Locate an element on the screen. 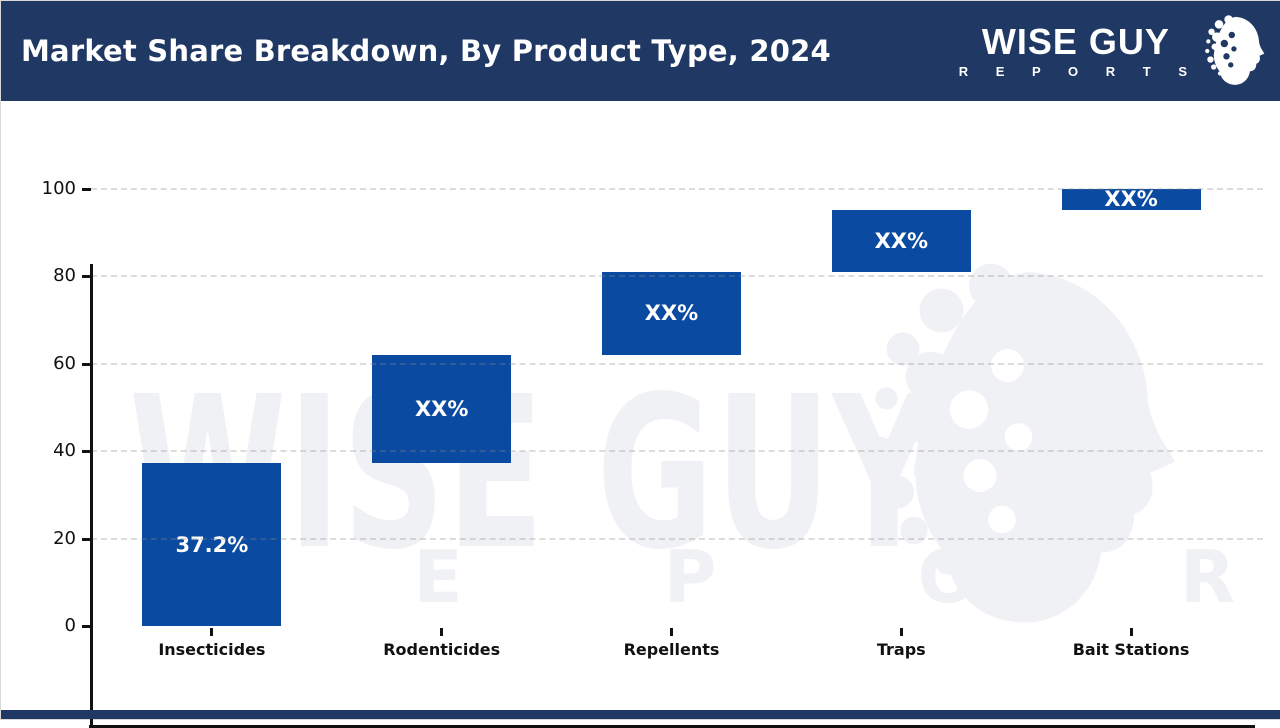  y-tick-label-60: 60 is located at coordinates (64, 363).